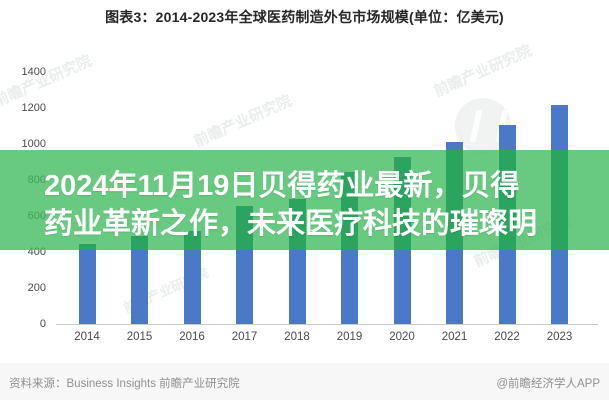 The height and width of the screenshot is (400, 609). Describe the element at coordinates (87, 337) in the screenshot. I see `x-axis-tick-label: 2014` at that location.